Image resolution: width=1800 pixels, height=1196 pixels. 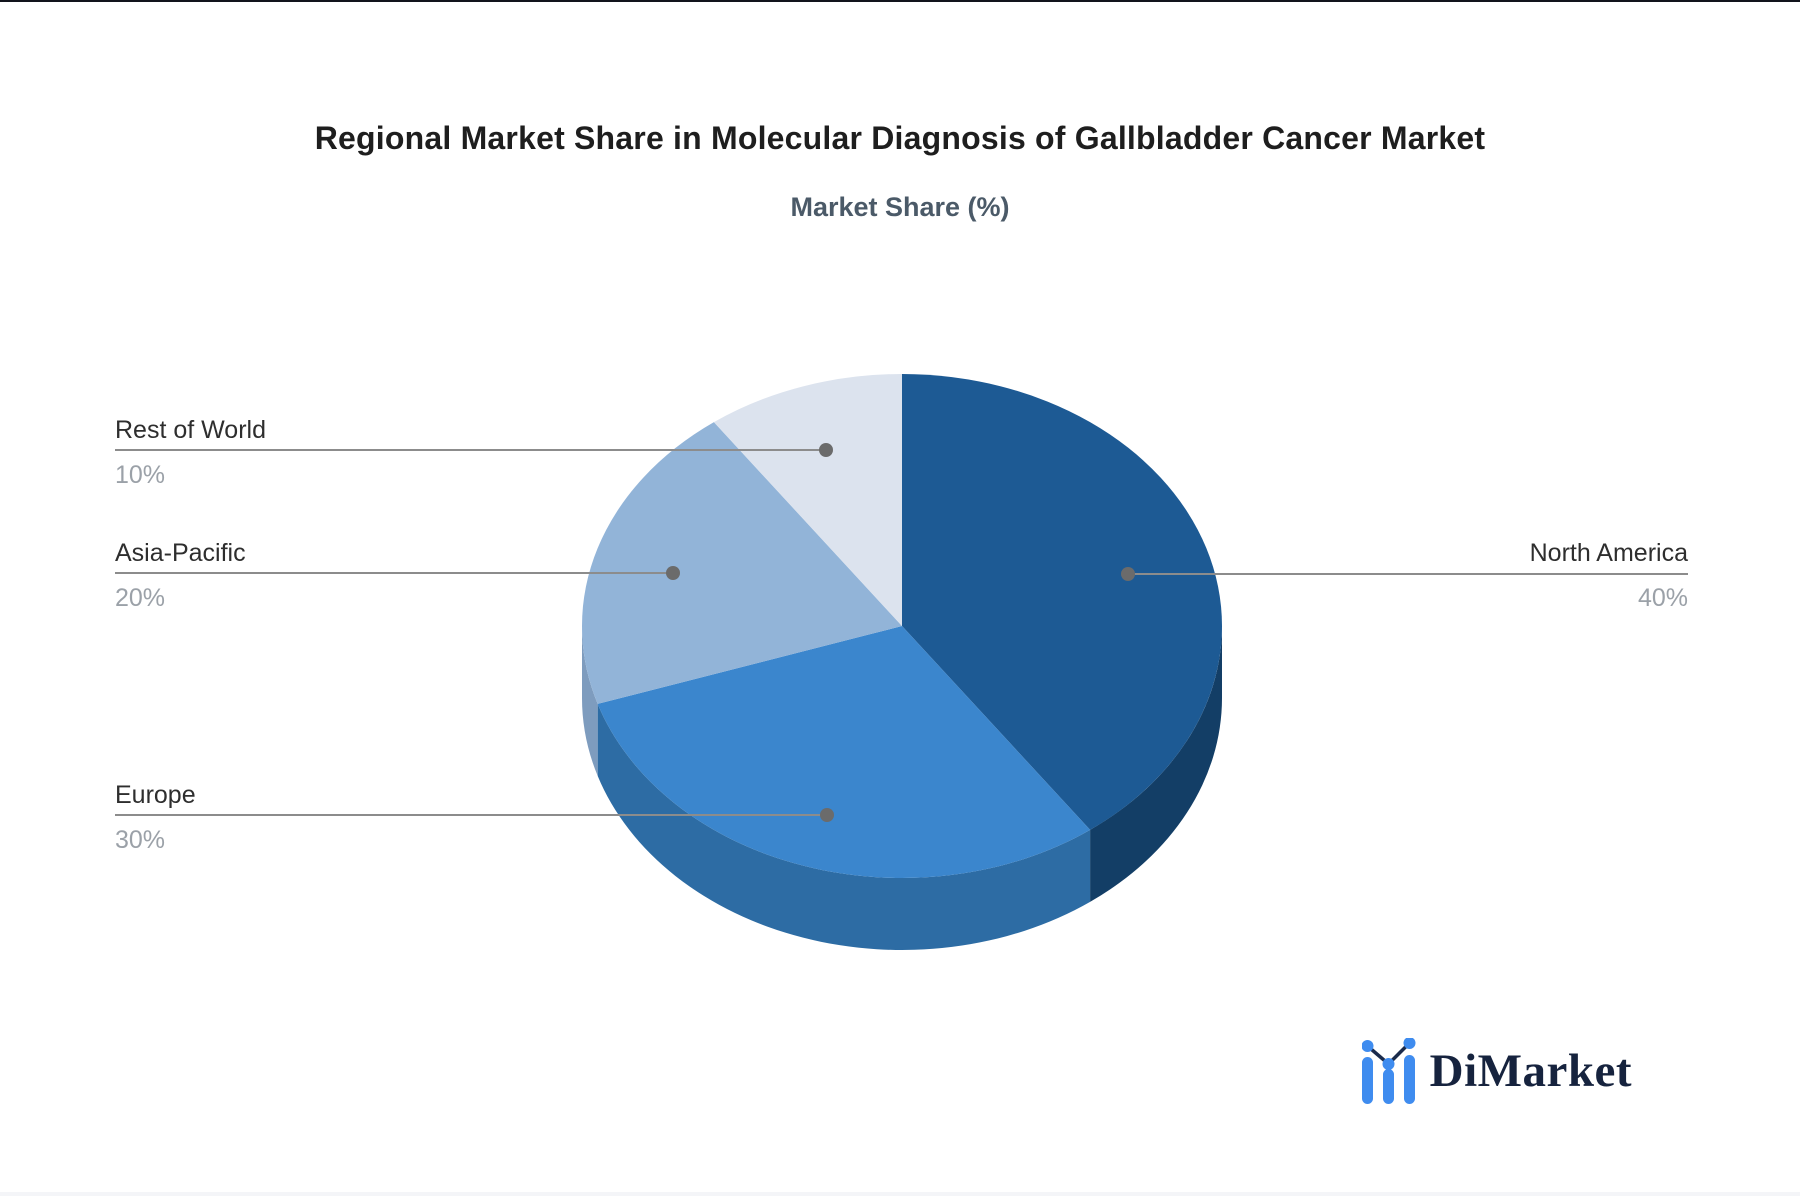 What do you see at coordinates (1156, 764) in the screenshot?
I see `pie-slice-side-north-america` at bounding box center [1156, 764].